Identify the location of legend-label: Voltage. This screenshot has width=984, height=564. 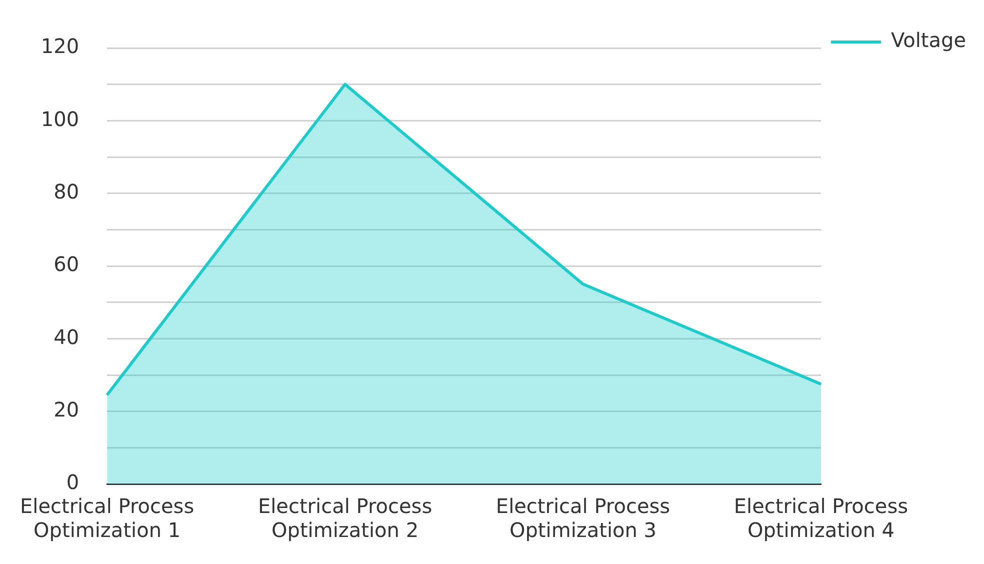
(928, 40).